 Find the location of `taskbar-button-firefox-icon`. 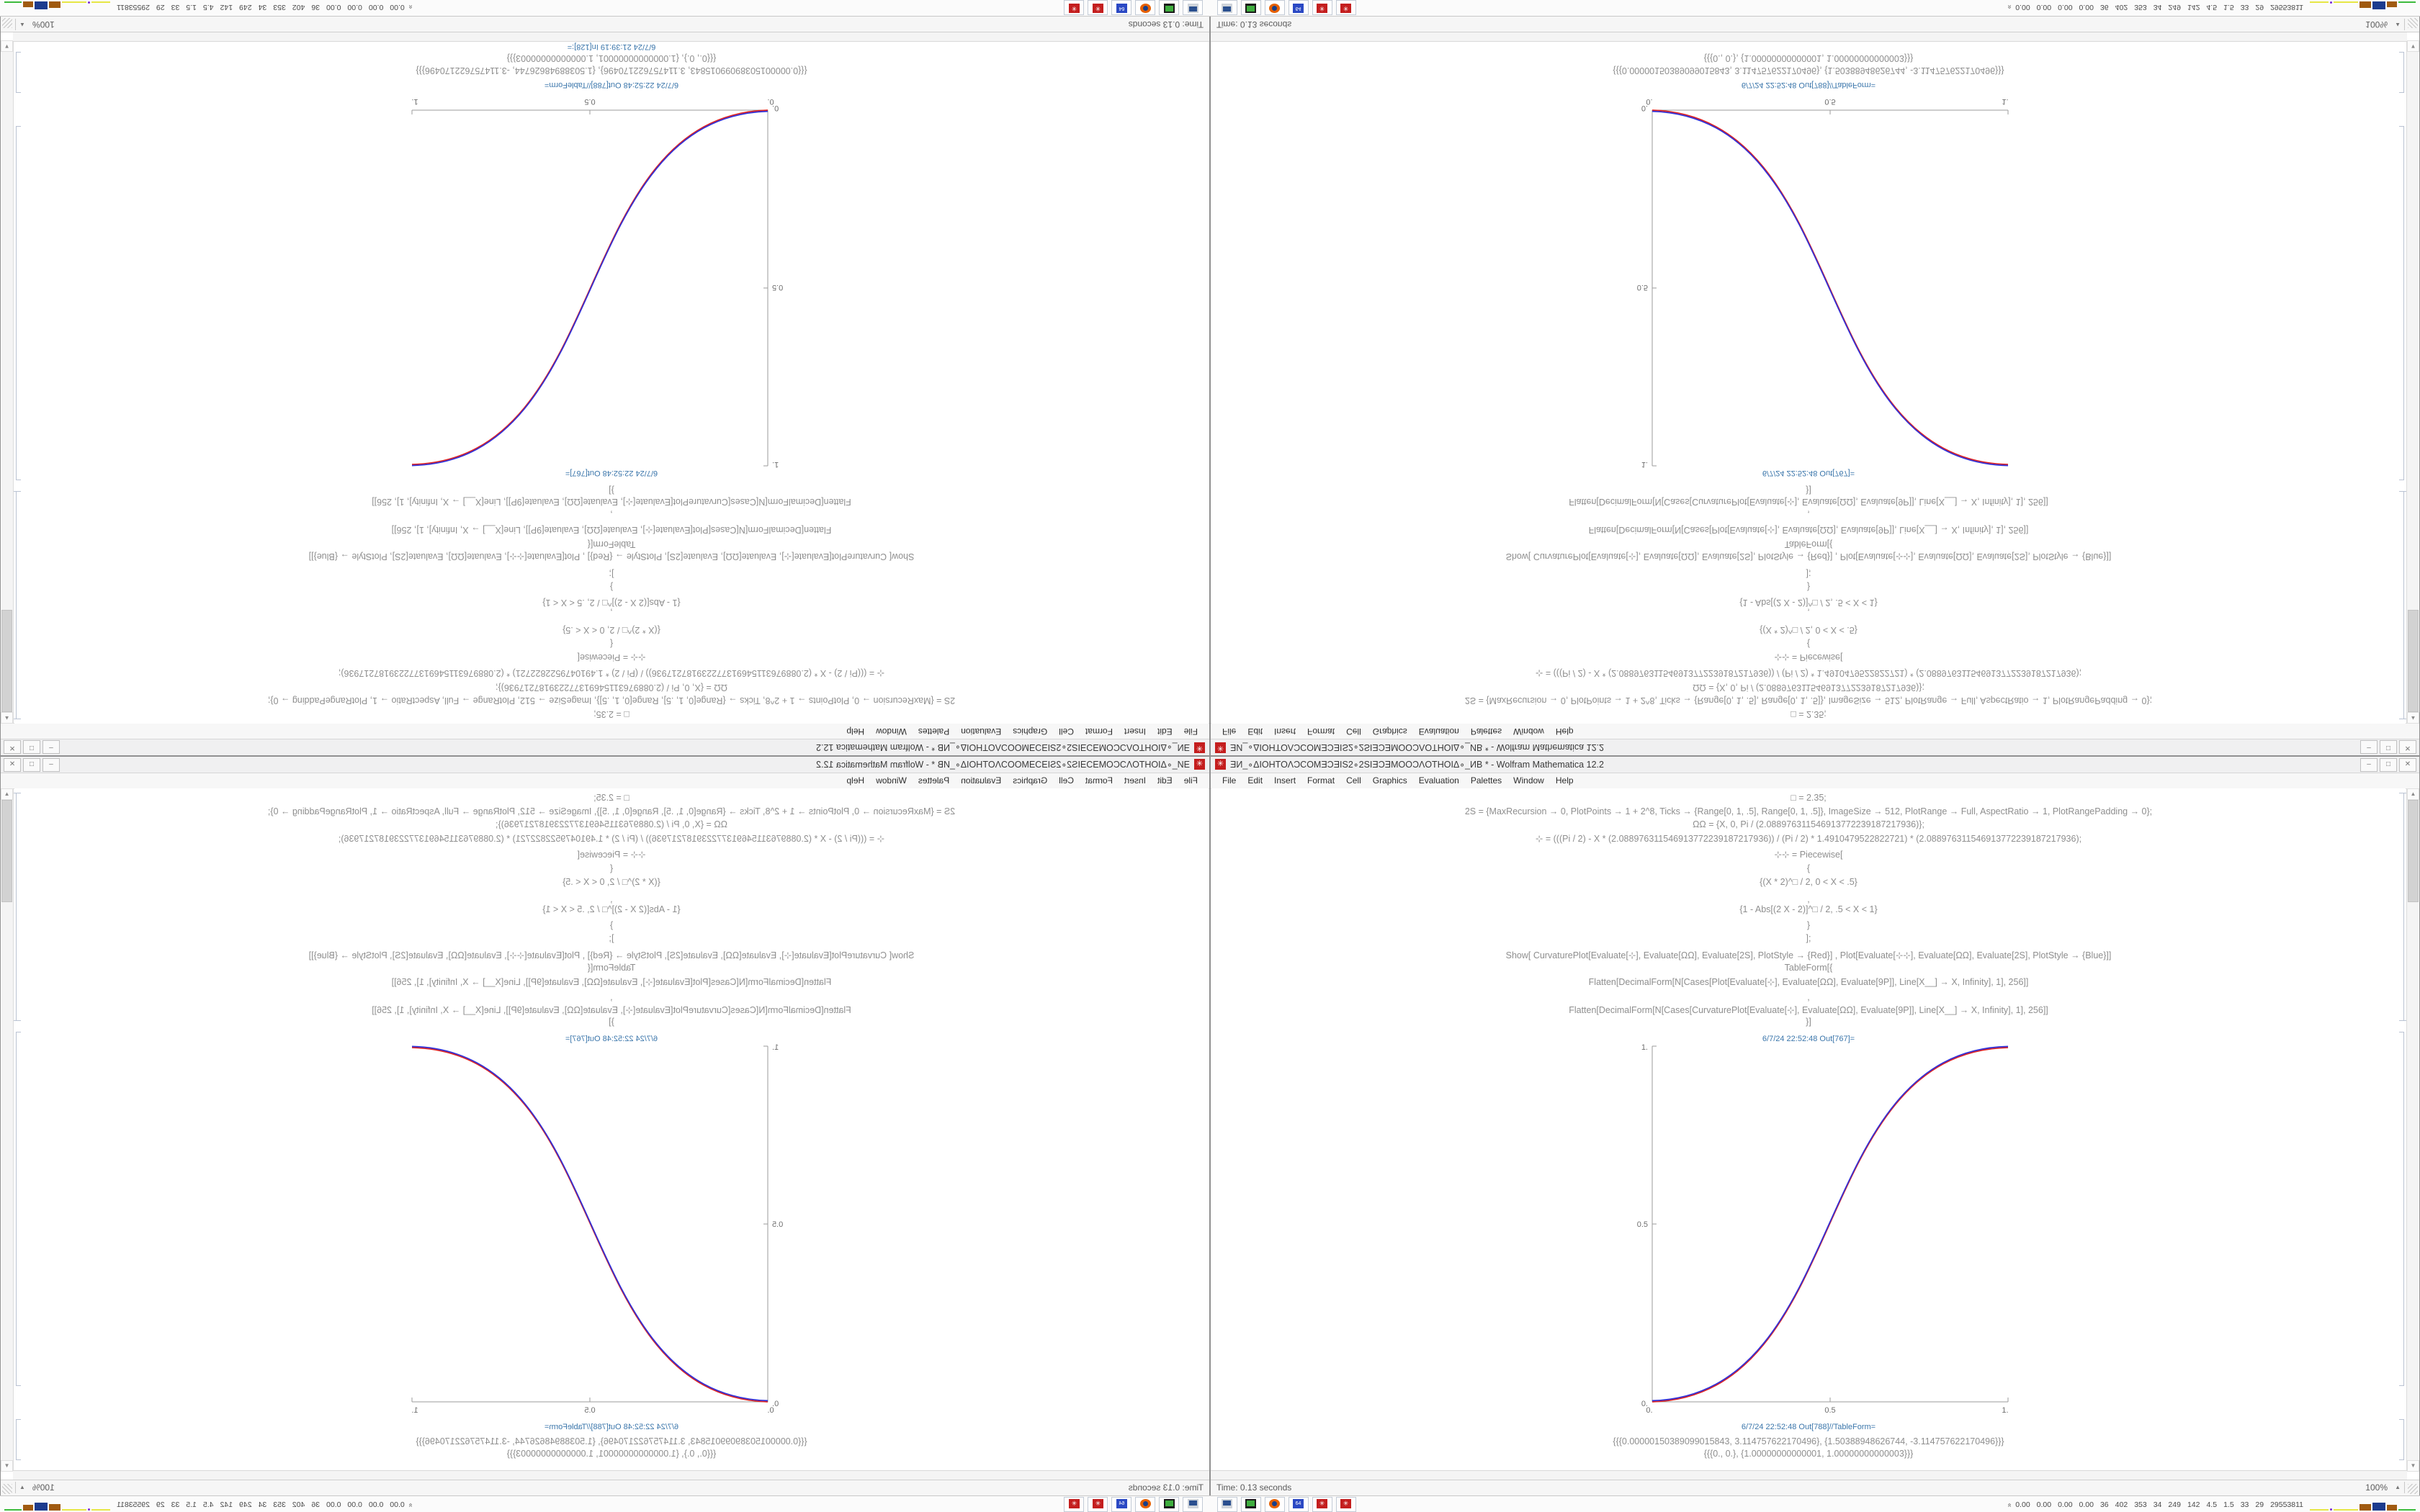

taskbar-button-firefox-icon is located at coordinates (1145, 1504).